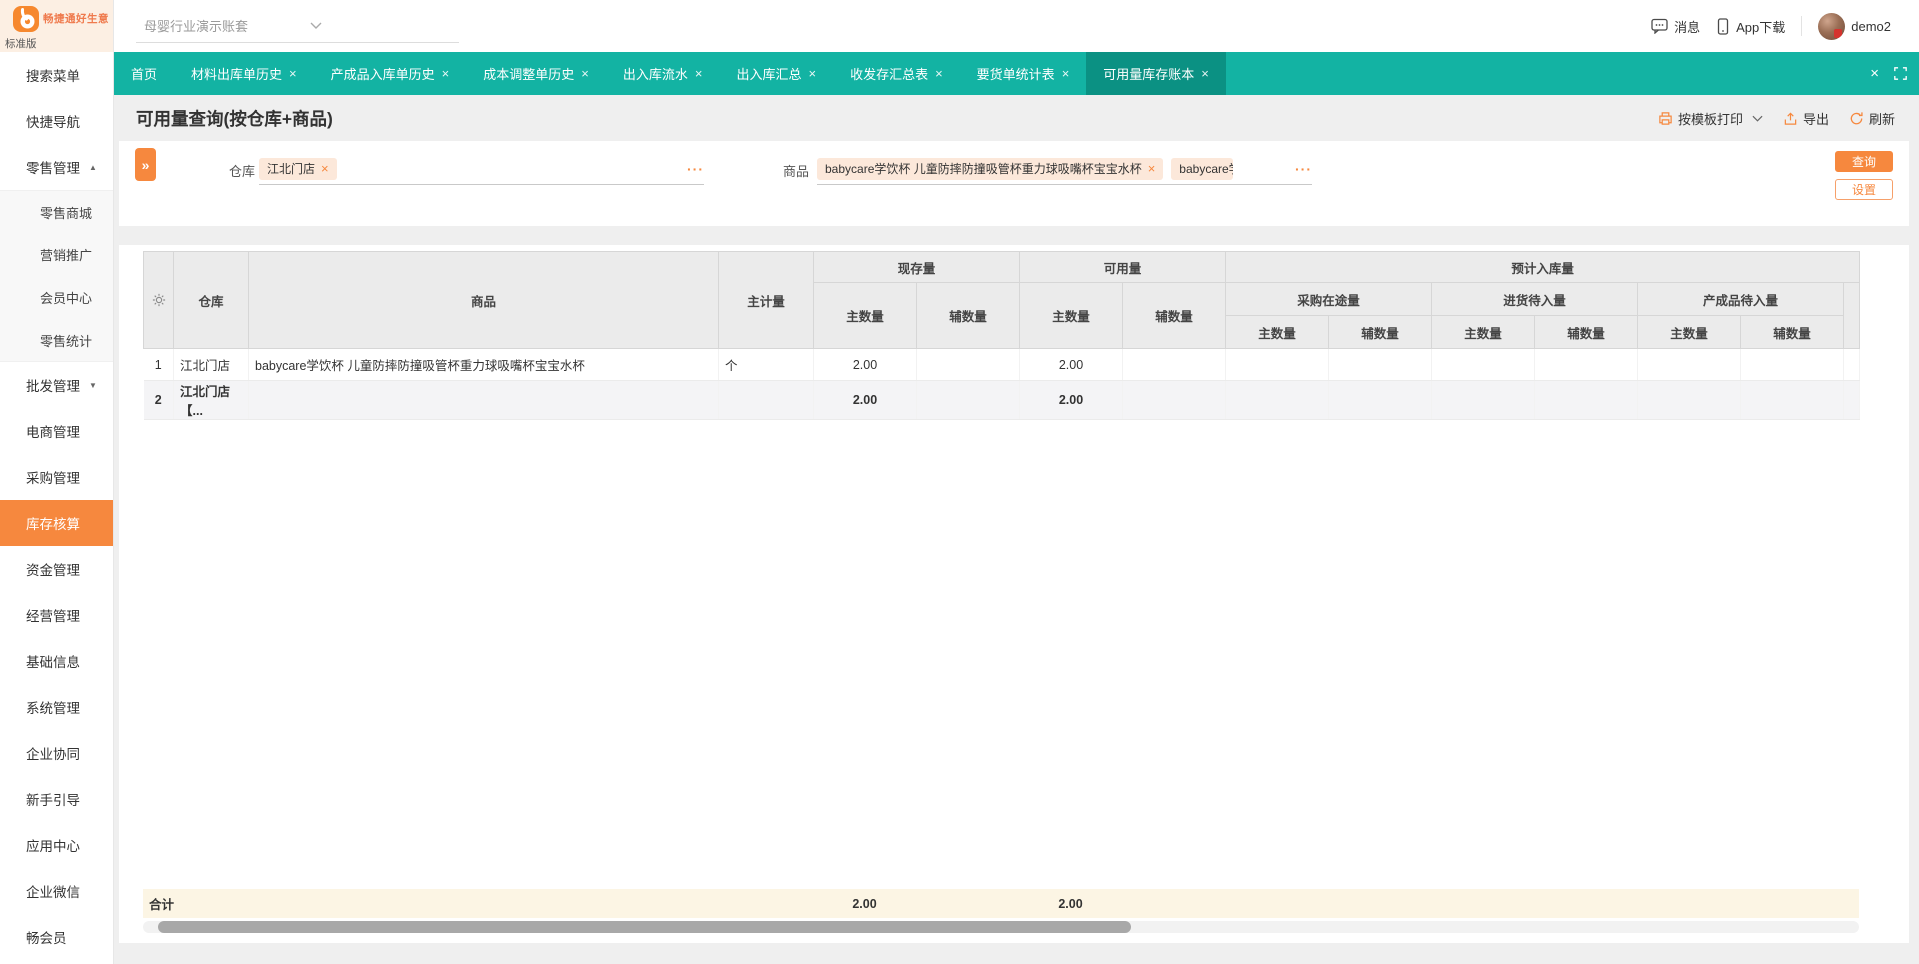 The width and height of the screenshot is (1919, 964). Describe the element at coordinates (53, 892) in the screenshot. I see `sidebar-item-wecom: 企业微信` at that location.